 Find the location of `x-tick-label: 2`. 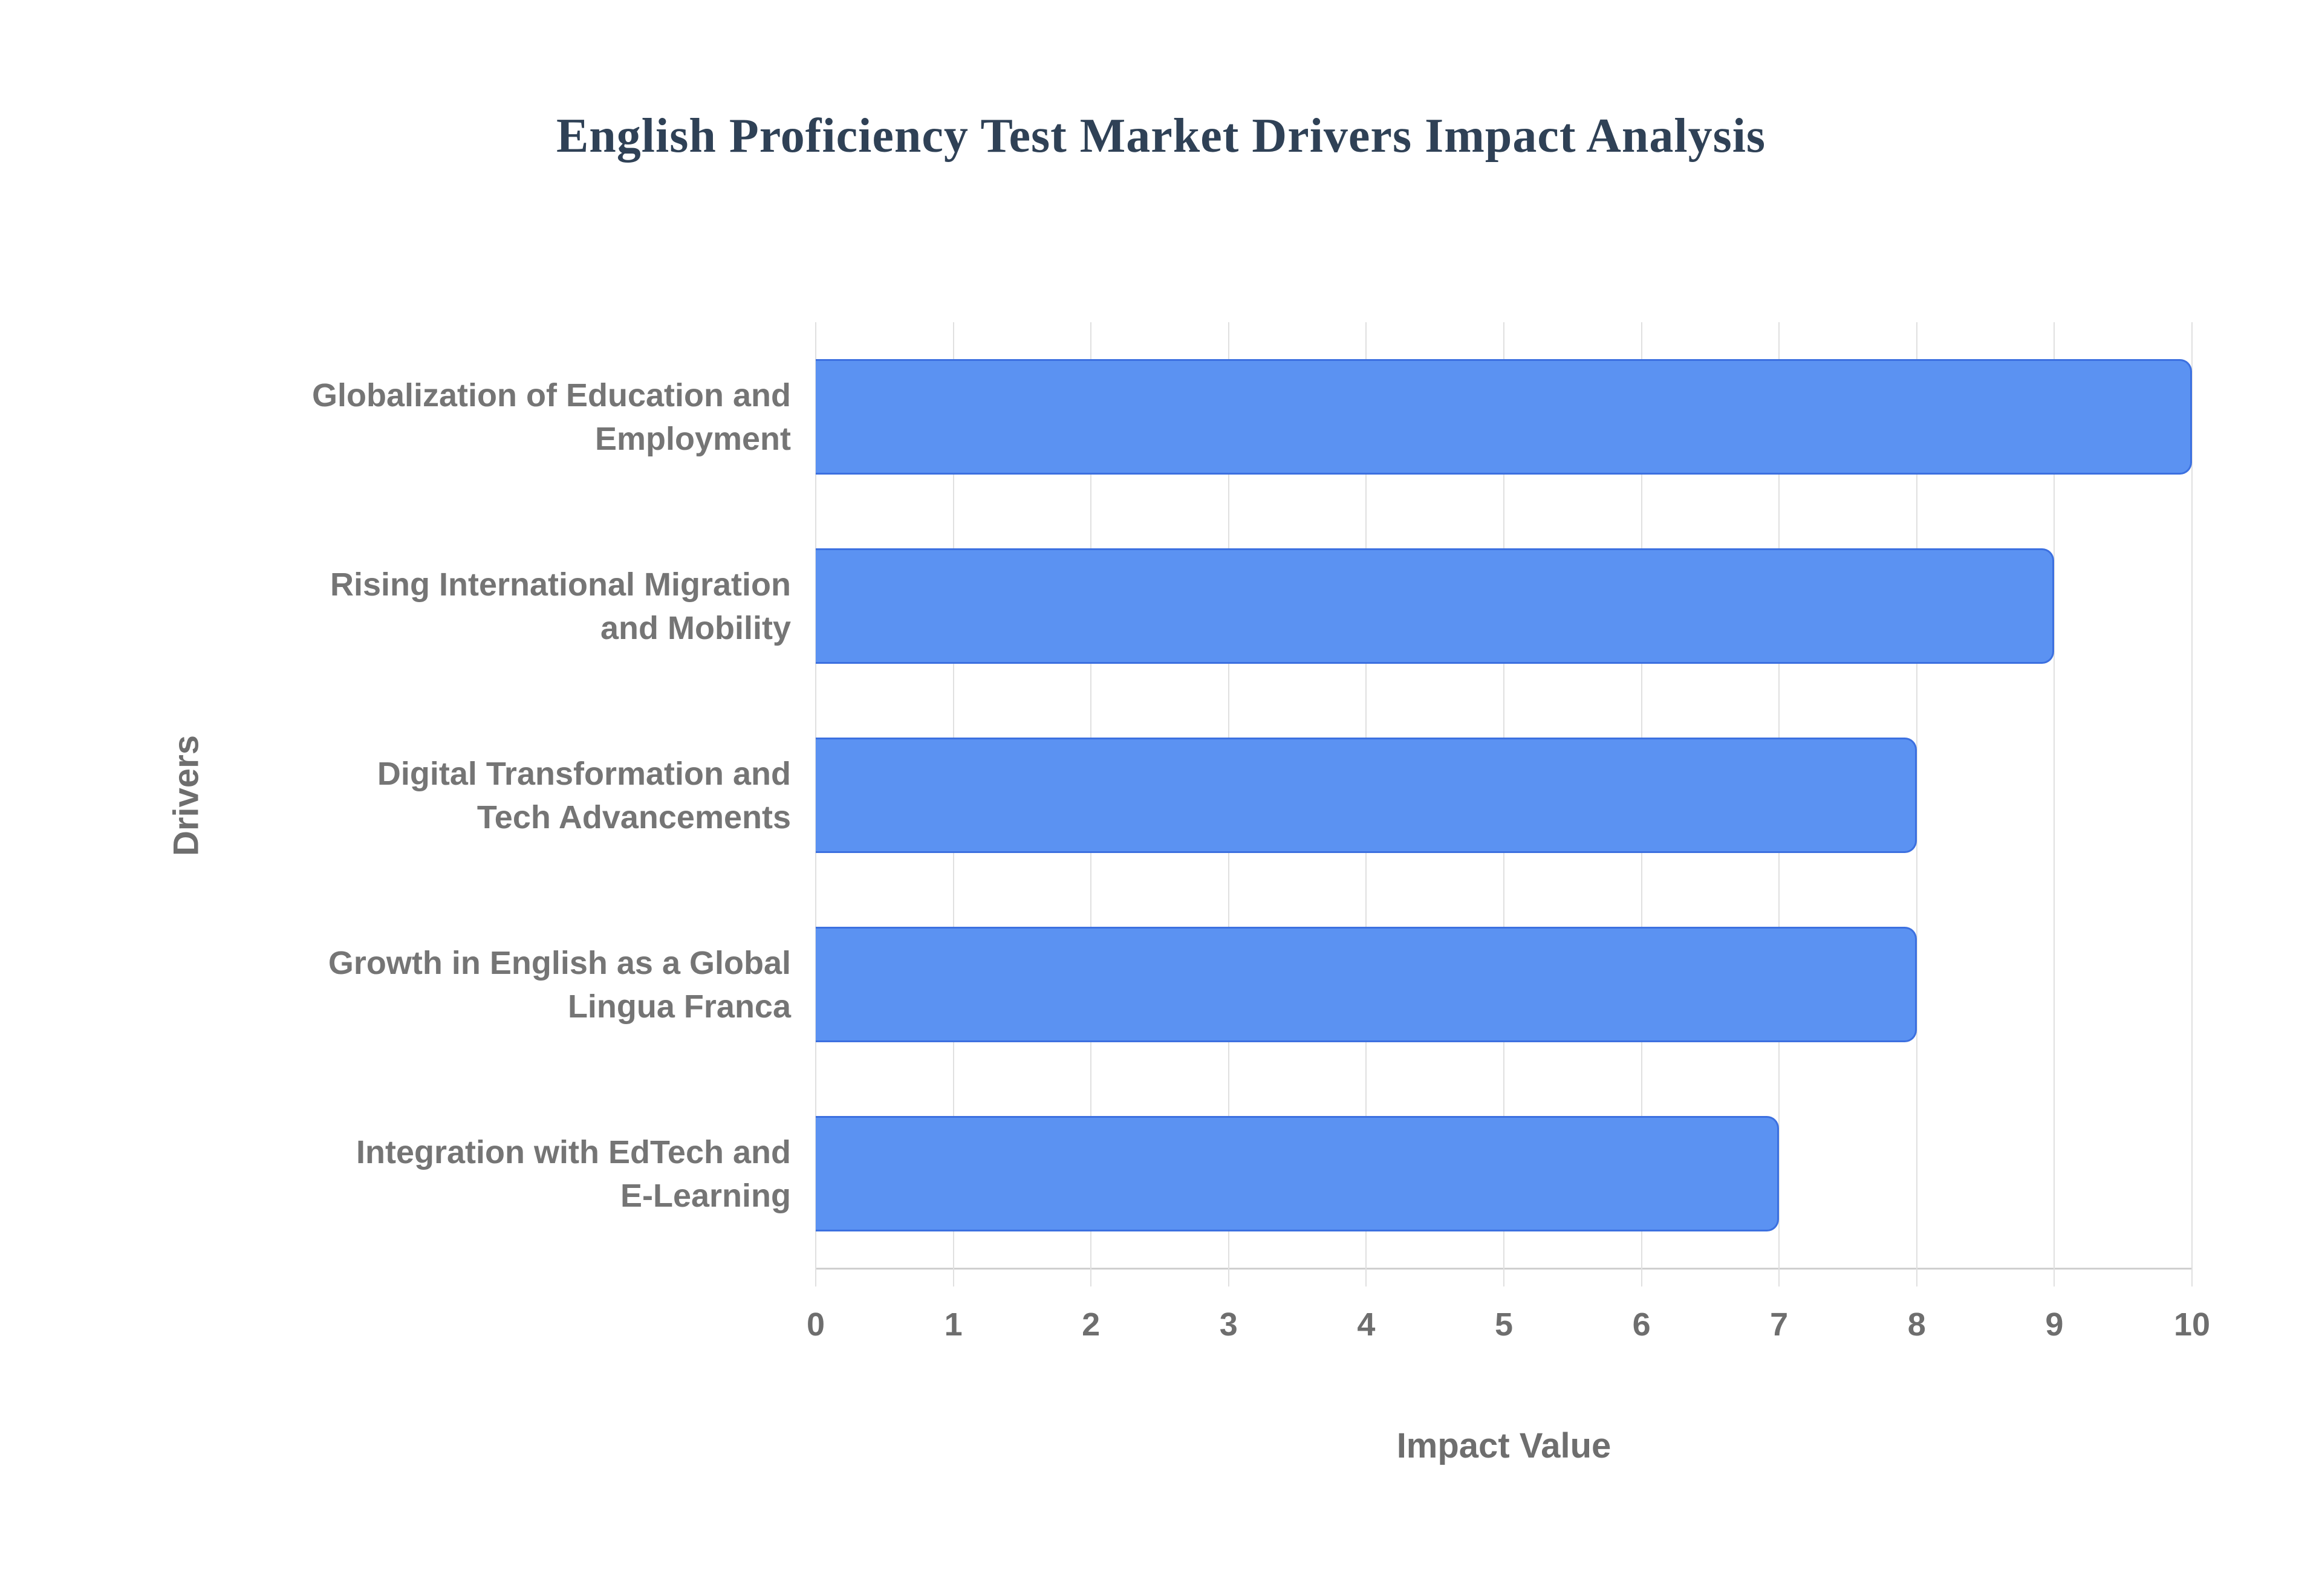

x-tick-label: 2 is located at coordinates (1091, 1324).